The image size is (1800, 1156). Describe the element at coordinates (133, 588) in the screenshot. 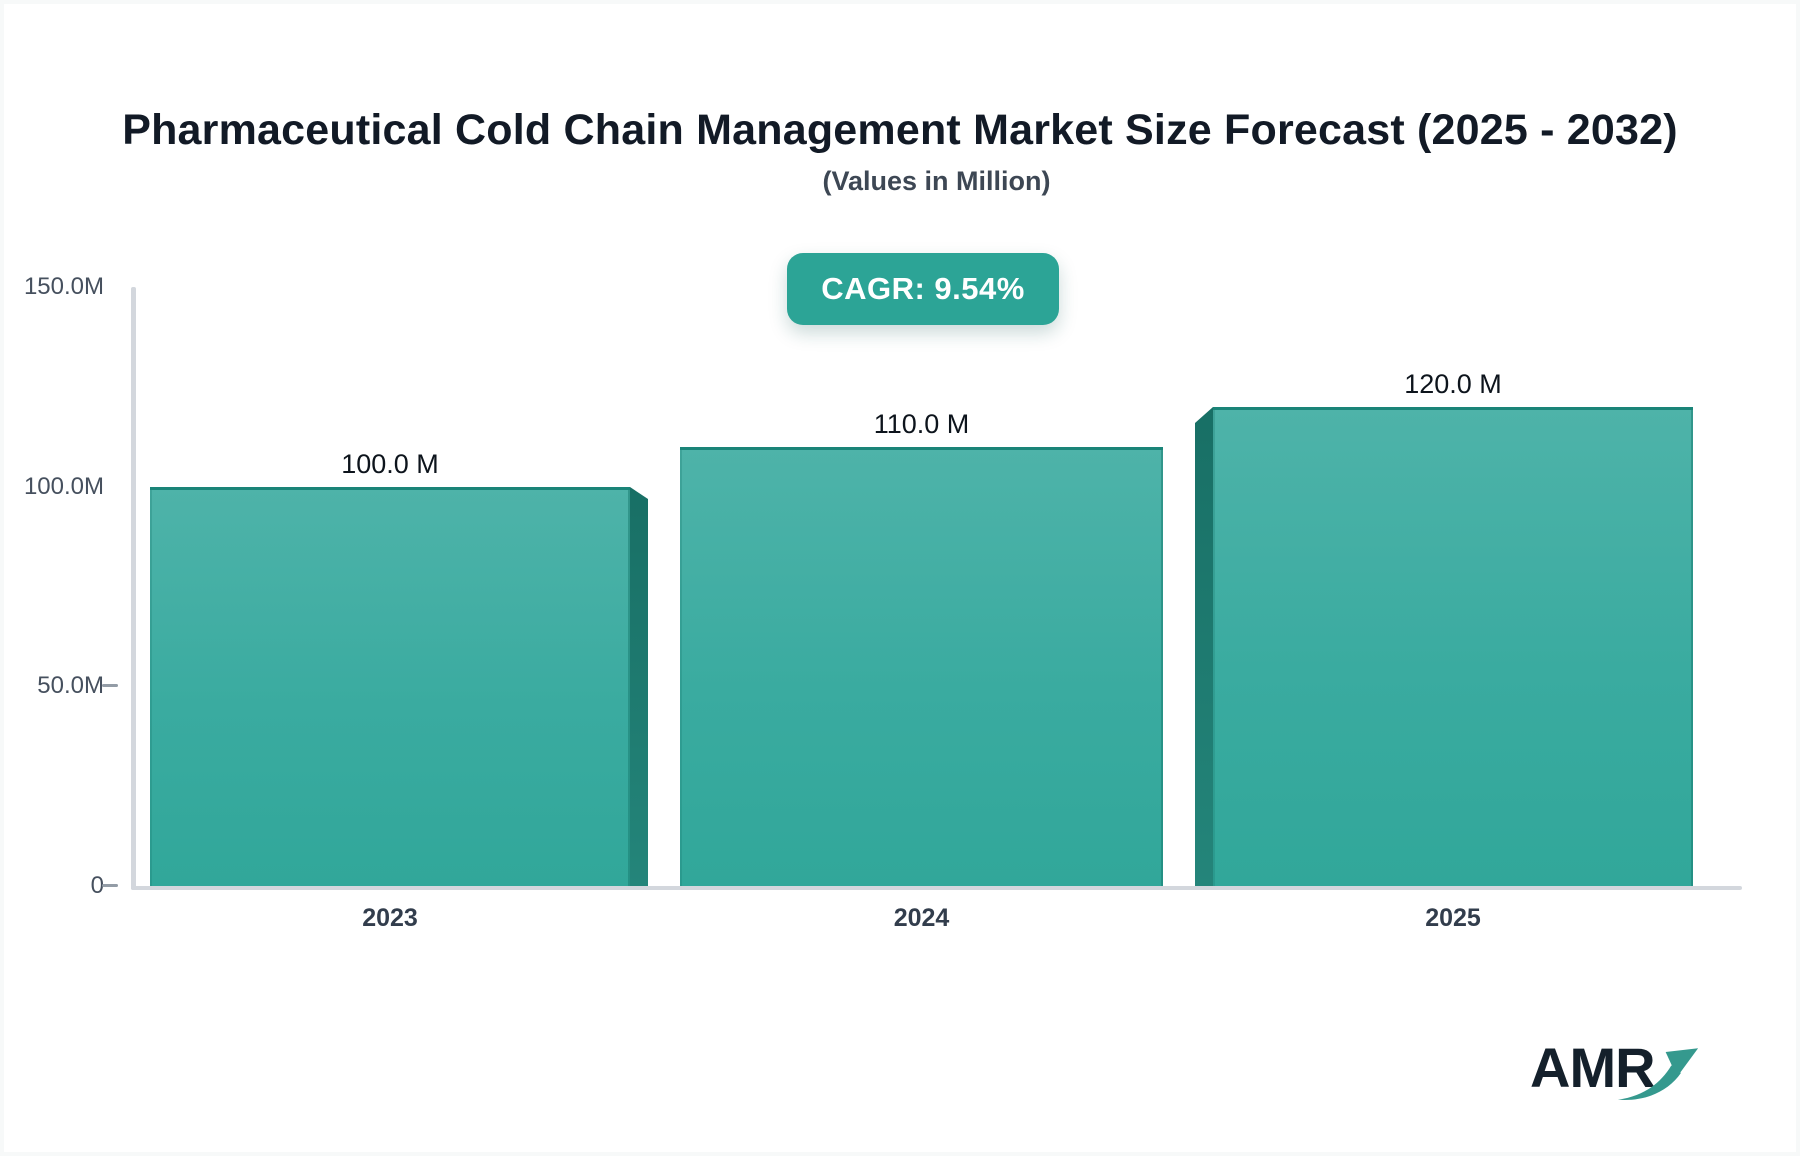

I see `y-axis-line` at that location.